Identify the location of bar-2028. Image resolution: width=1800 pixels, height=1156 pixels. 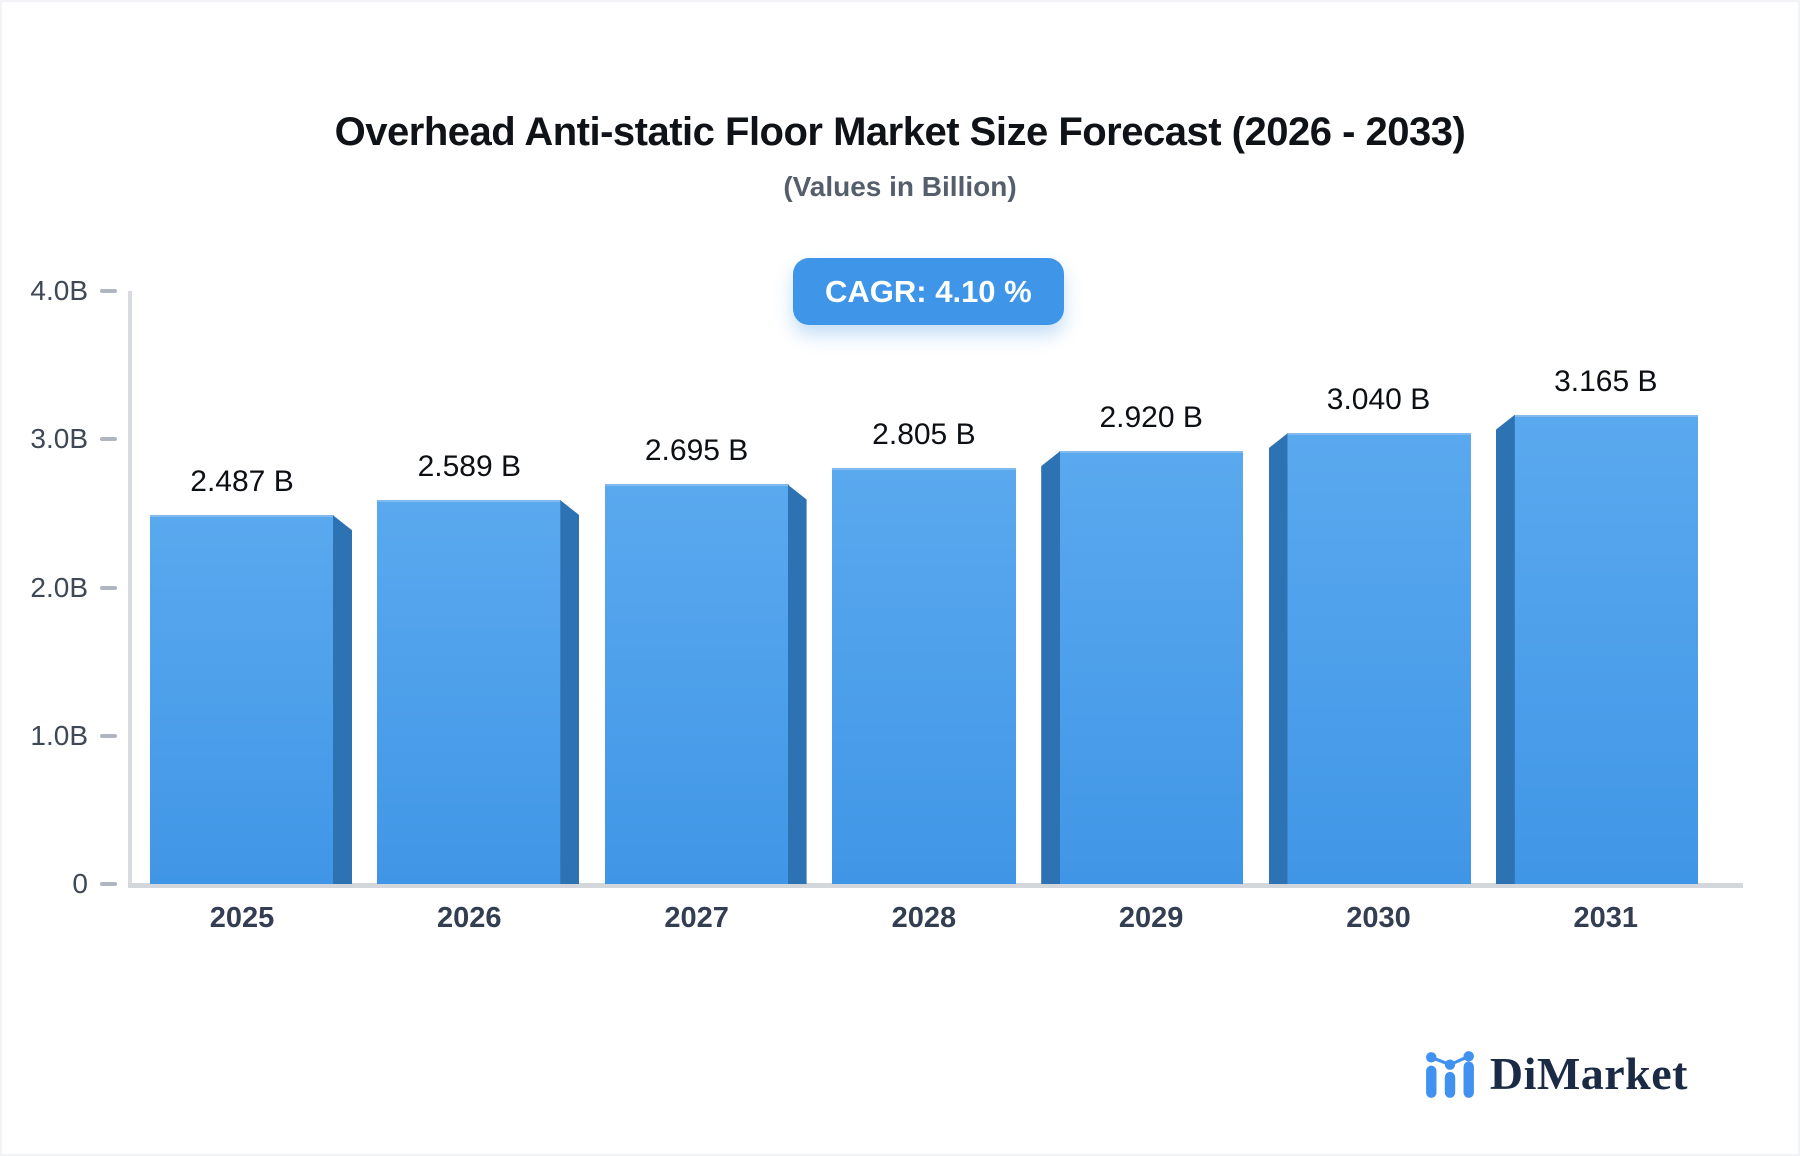
(923, 676).